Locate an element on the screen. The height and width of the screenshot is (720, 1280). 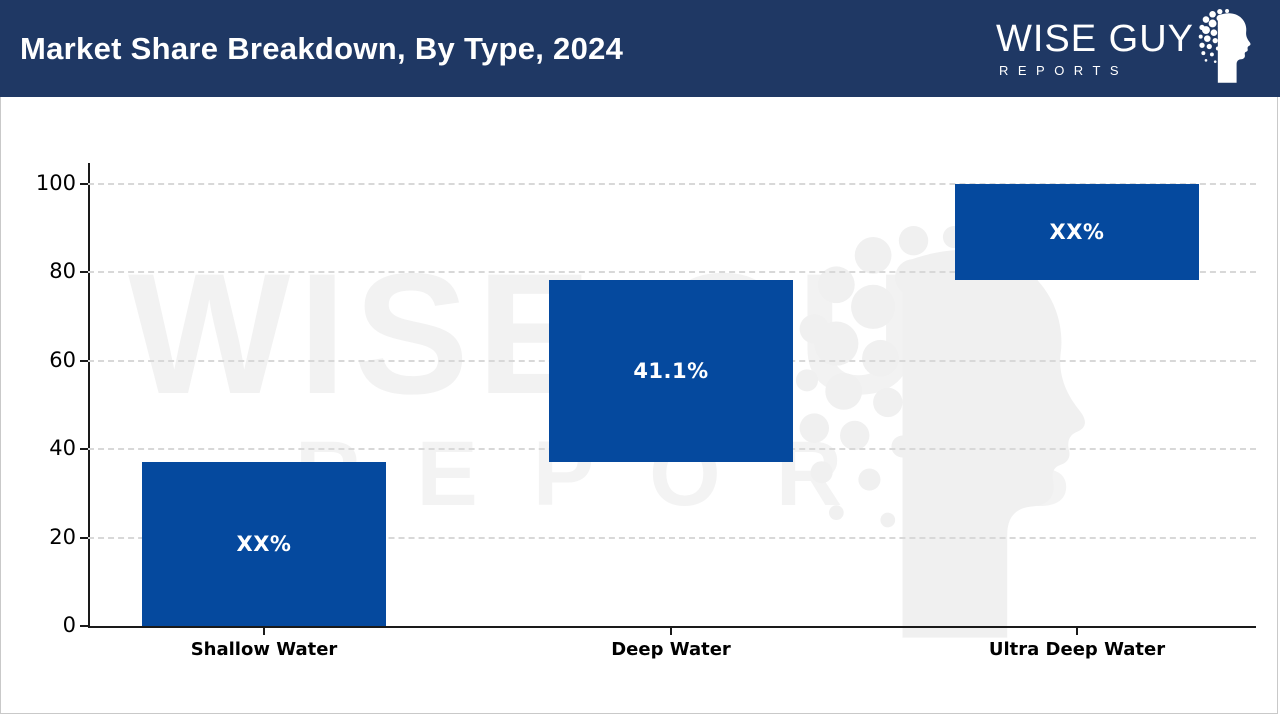
logo-text: WISE GUY REPORTS is located at coordinates (1095, 49).